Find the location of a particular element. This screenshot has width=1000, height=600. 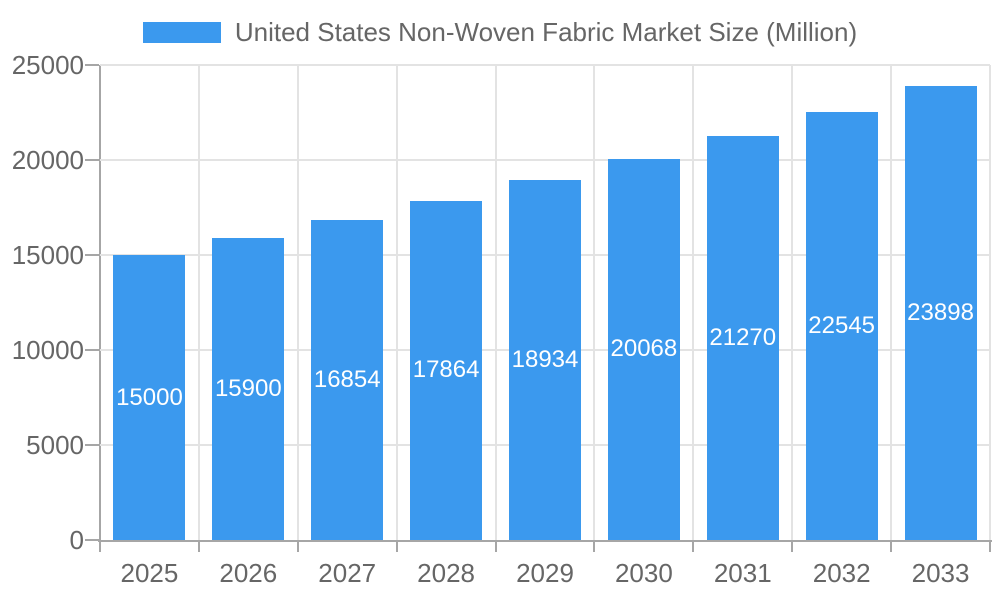

x-axis-label: 2032 is located at coordinates (841, 573).